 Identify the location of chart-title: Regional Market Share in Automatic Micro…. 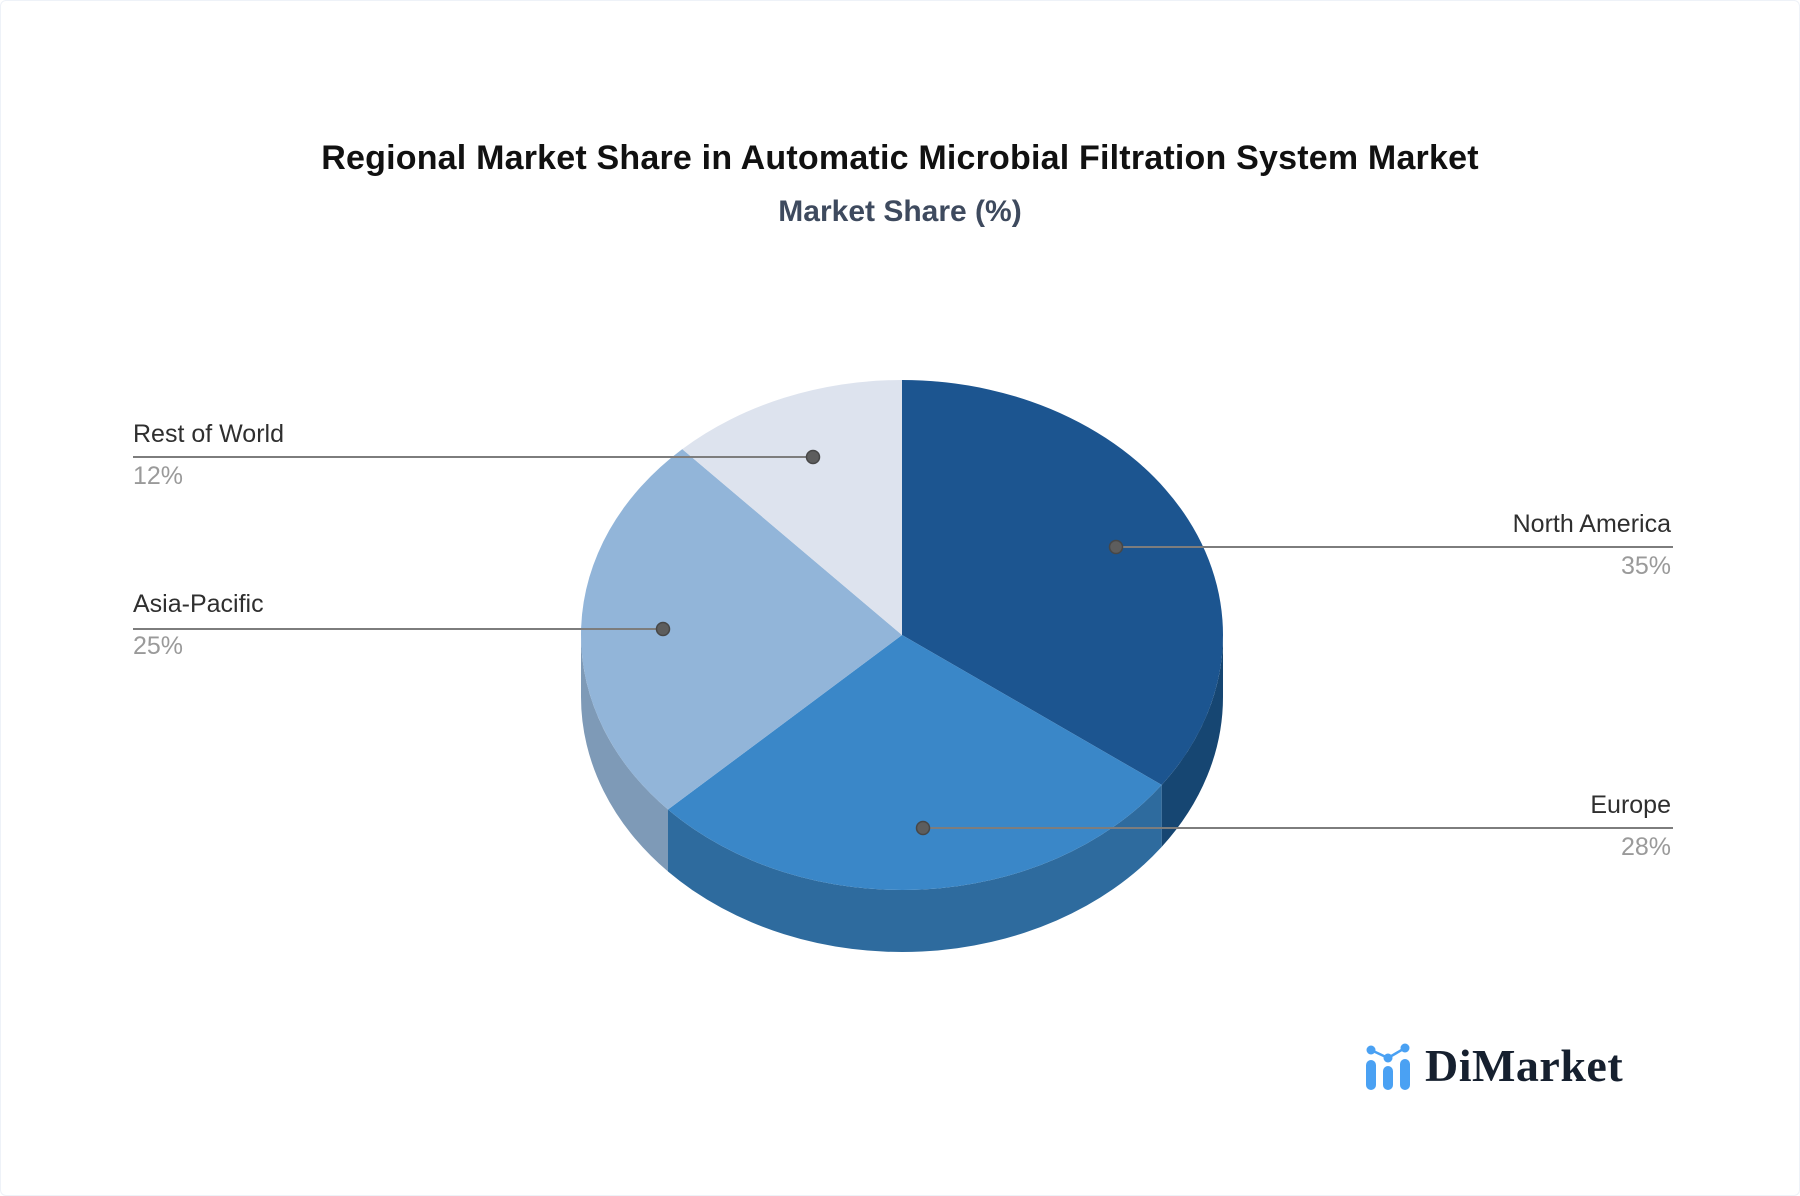
(900, 158).